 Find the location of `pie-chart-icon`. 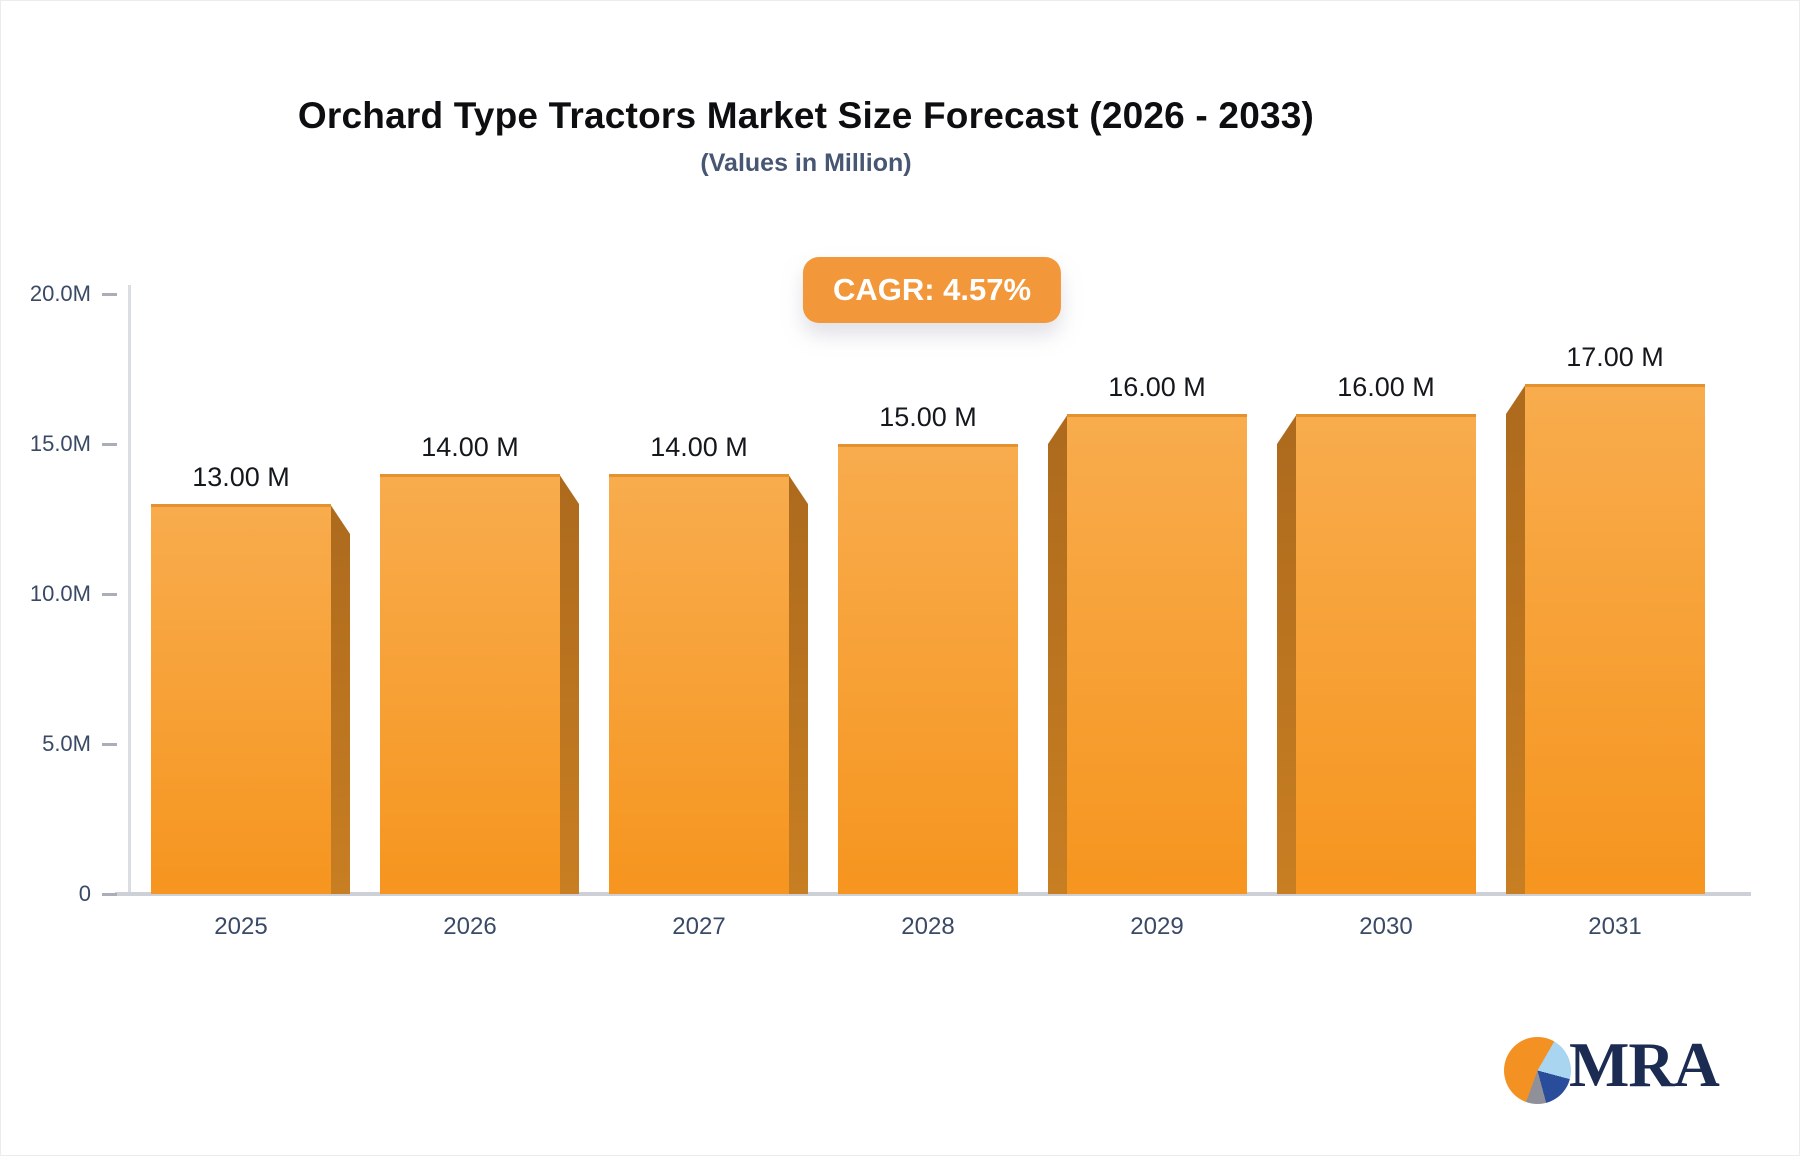

pie-chart-icon is located at coordinates (1537, 1070).